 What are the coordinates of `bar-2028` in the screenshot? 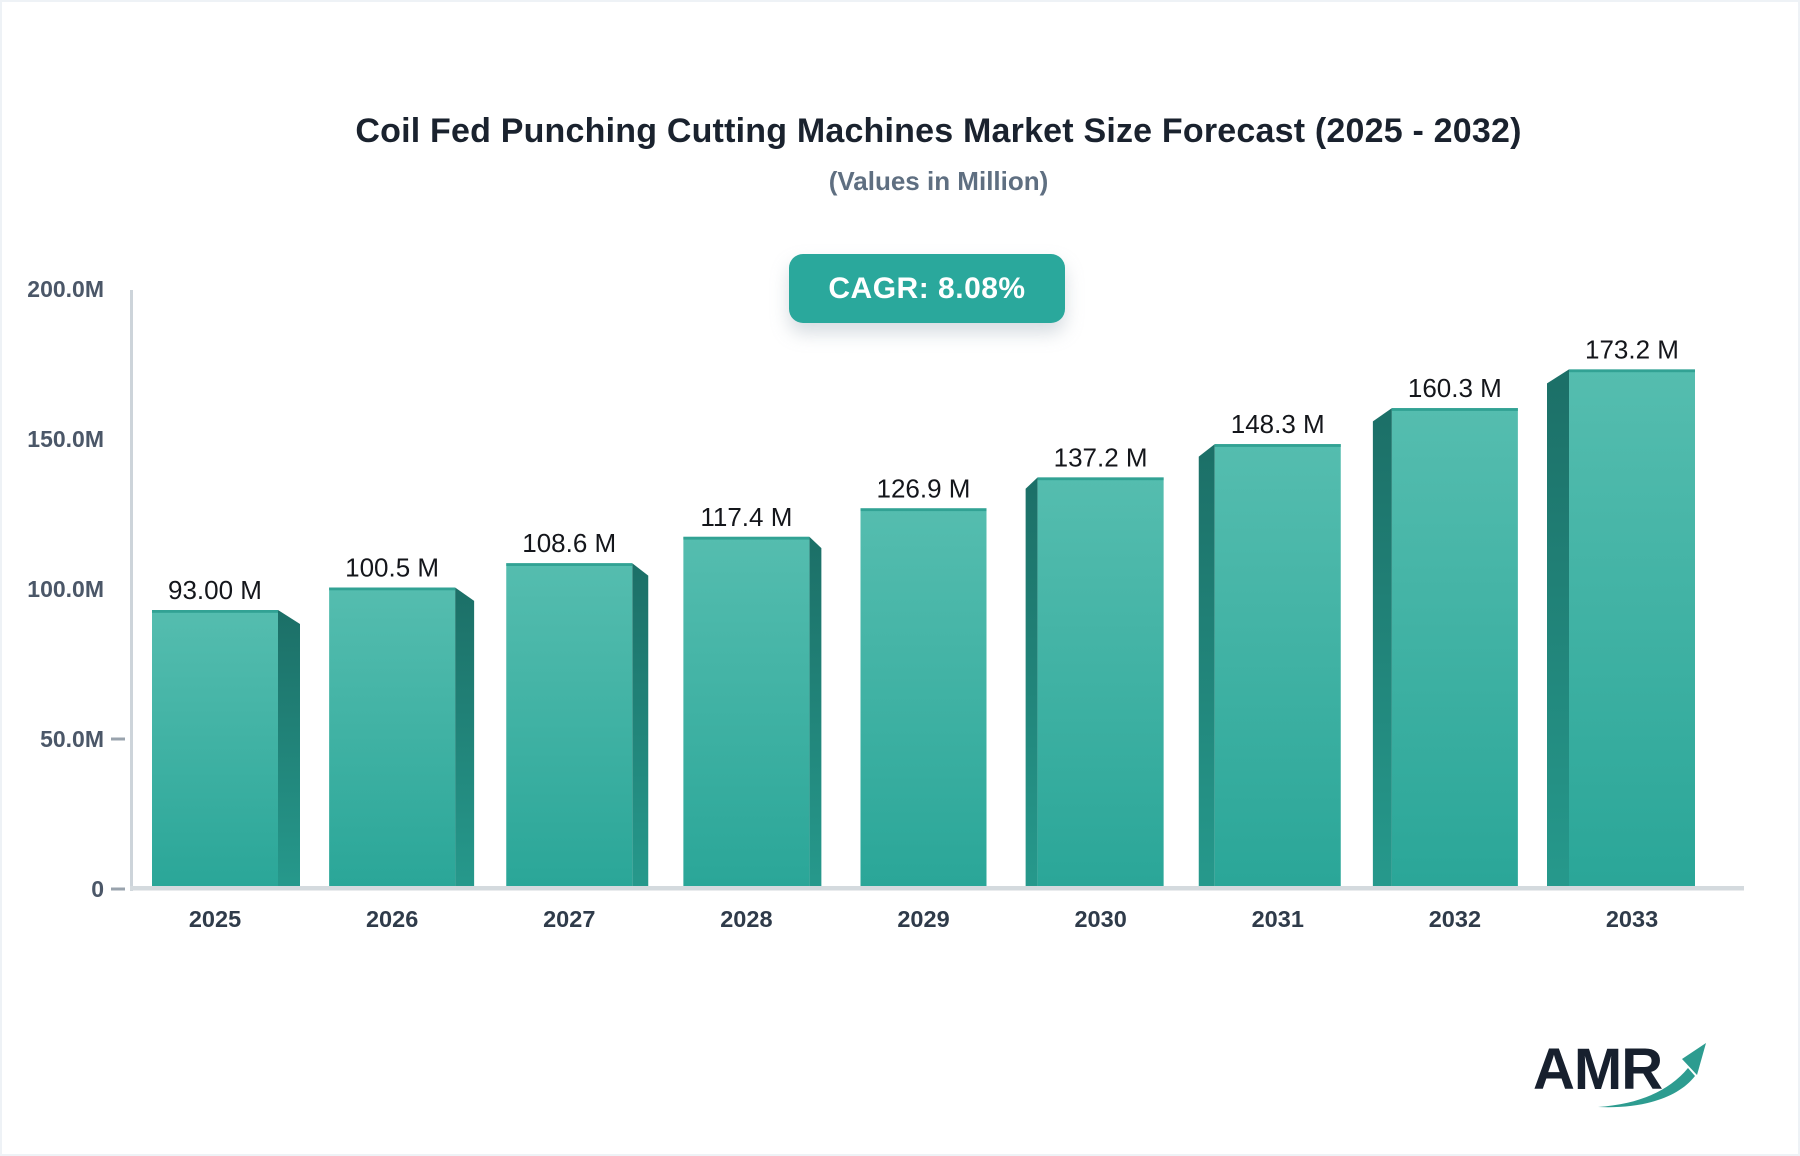 It's located at (752, 712).